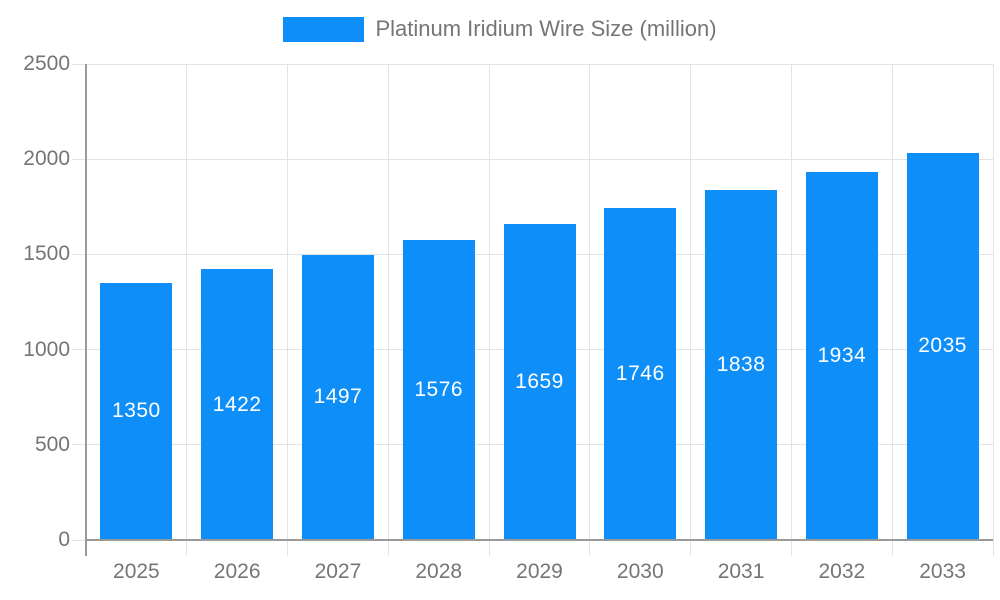 The height and width of the screenshot is (600, 1000). I want to click on legend-label: Platinum Iridium Wire Size (million), so click(546, 28).